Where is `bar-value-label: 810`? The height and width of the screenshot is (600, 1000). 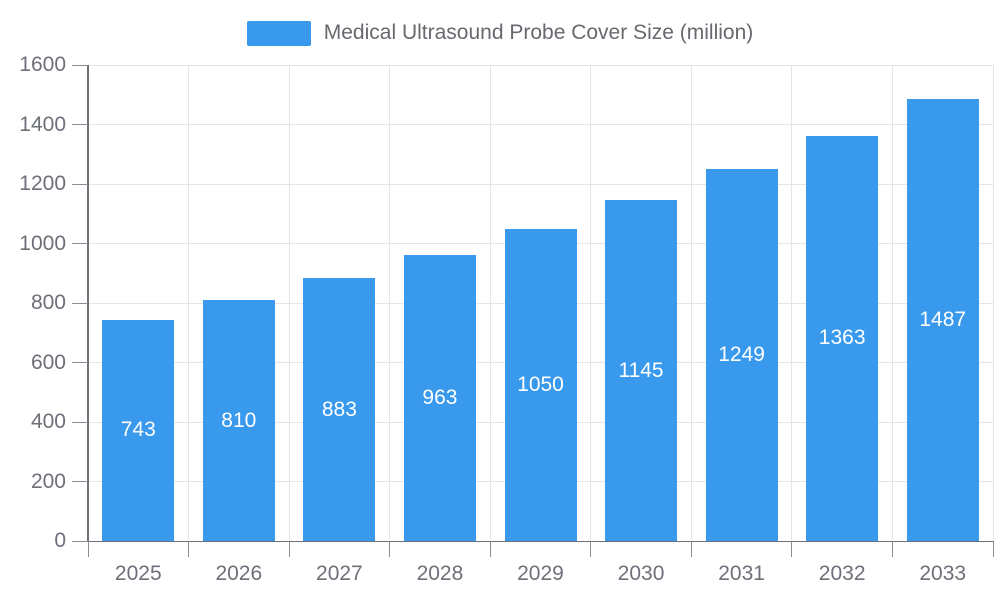
bar-value-label: 810 is located at coordinates (239, 420).